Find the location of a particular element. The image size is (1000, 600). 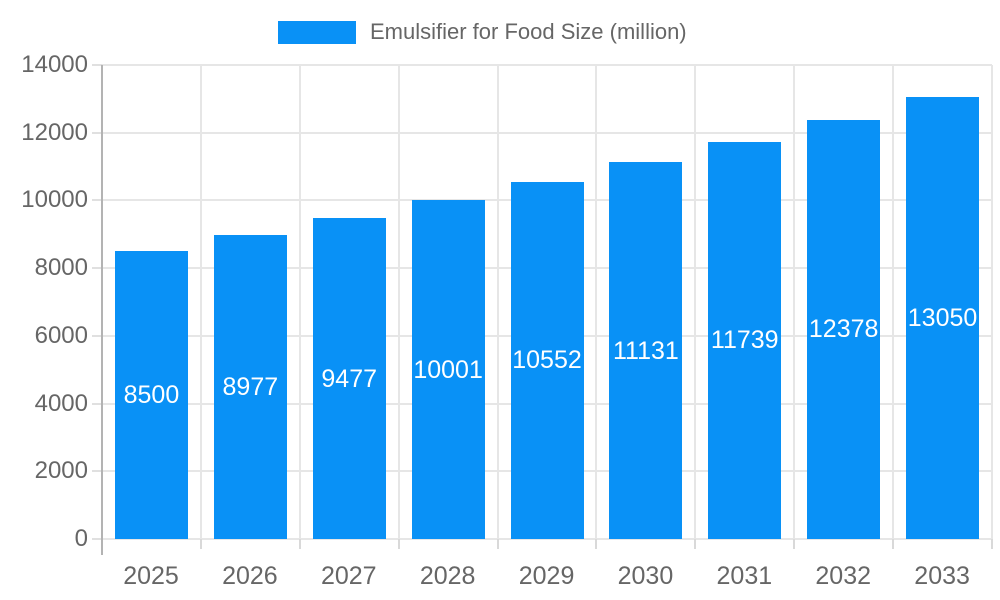

bar-value-label: 12378 is located at coordinates (843, 329).